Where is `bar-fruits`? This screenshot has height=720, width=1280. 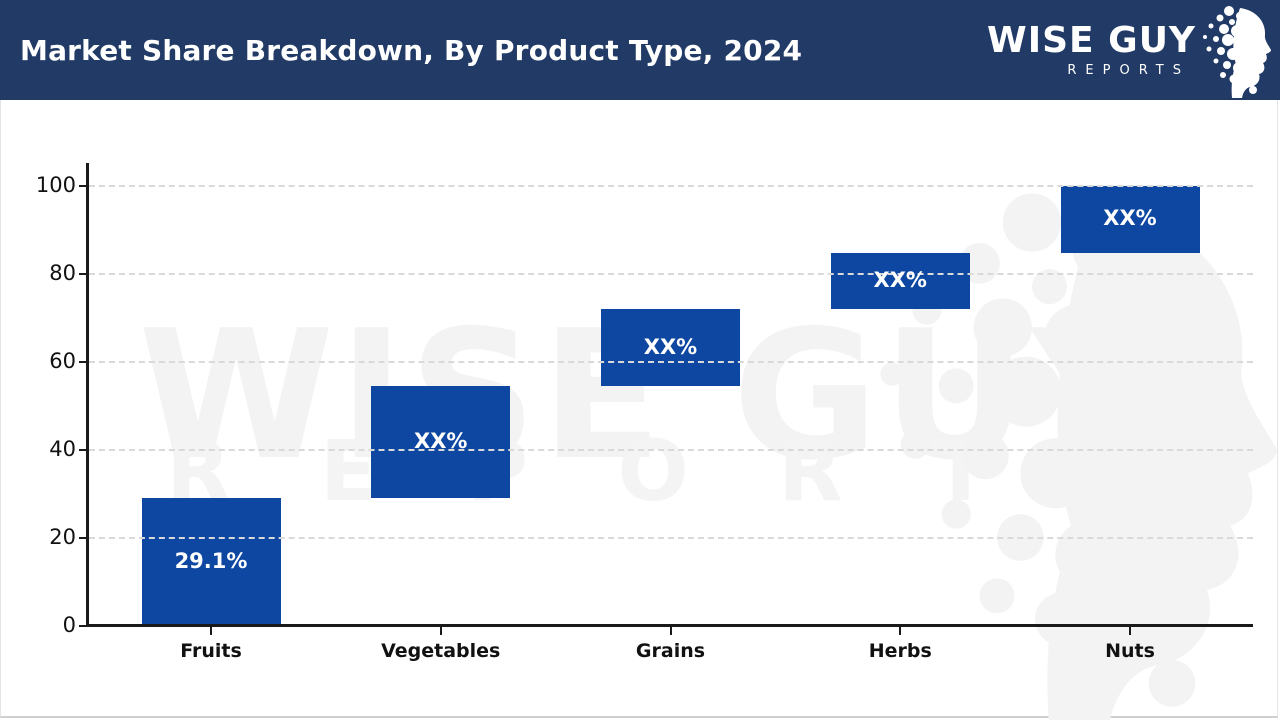 bar-fruits is located at coordinates (211, 561).